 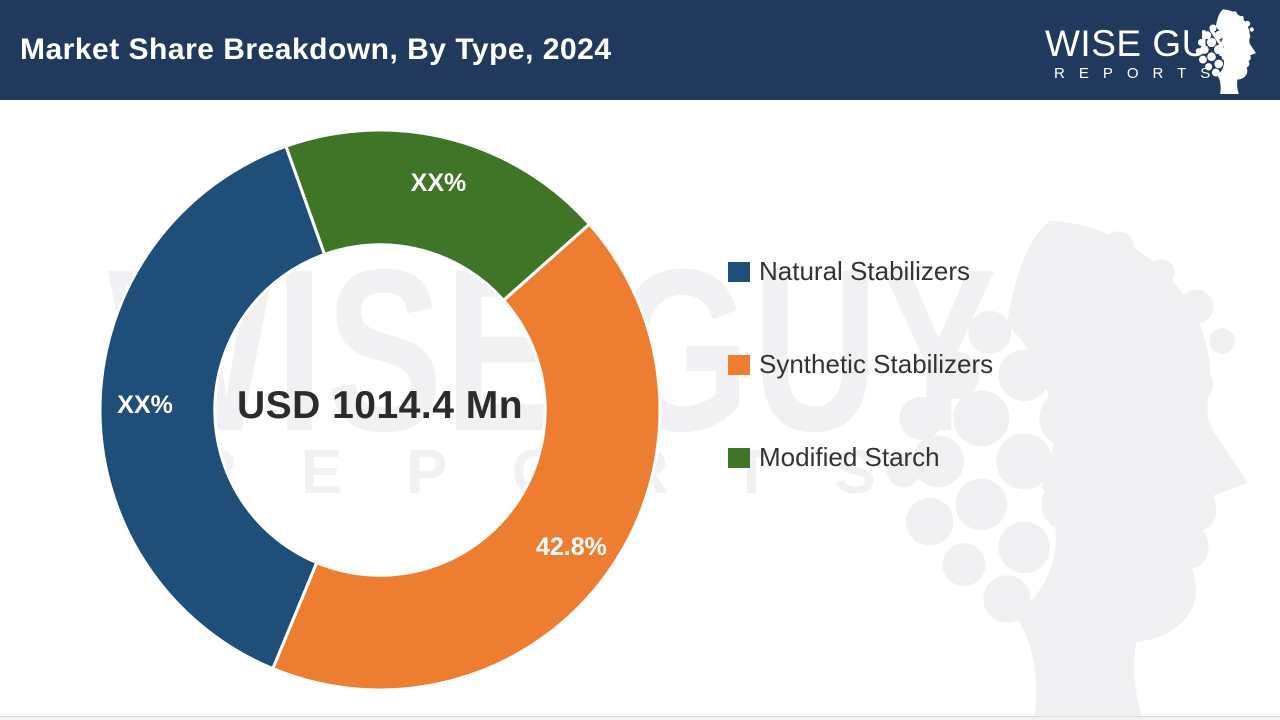 What do you see at coordinates (1150, 51) in the screenshot?
I see `wiseguy-logo: WISE GUY REPORTS` at bounding box center [1150, 51].